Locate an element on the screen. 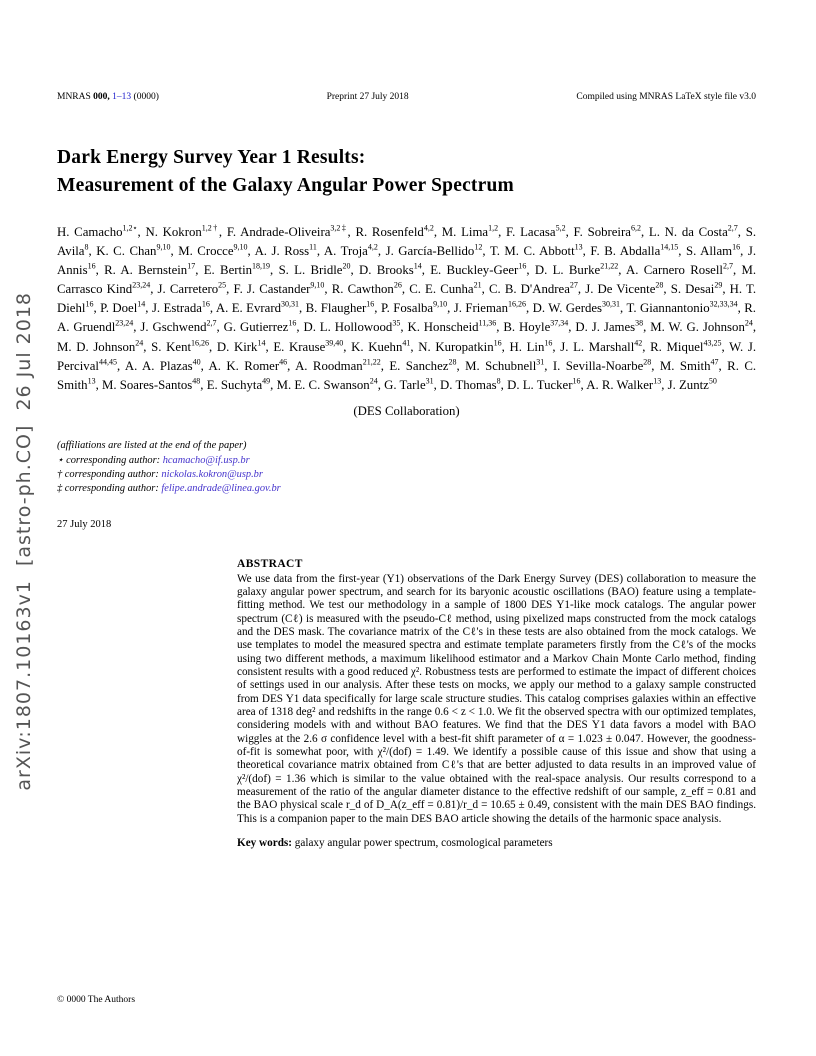 Image resolution: width=816 pixels, height=1056 pixels. author: R. A. Gruendl23,24, is located at coordinates (406, 318).